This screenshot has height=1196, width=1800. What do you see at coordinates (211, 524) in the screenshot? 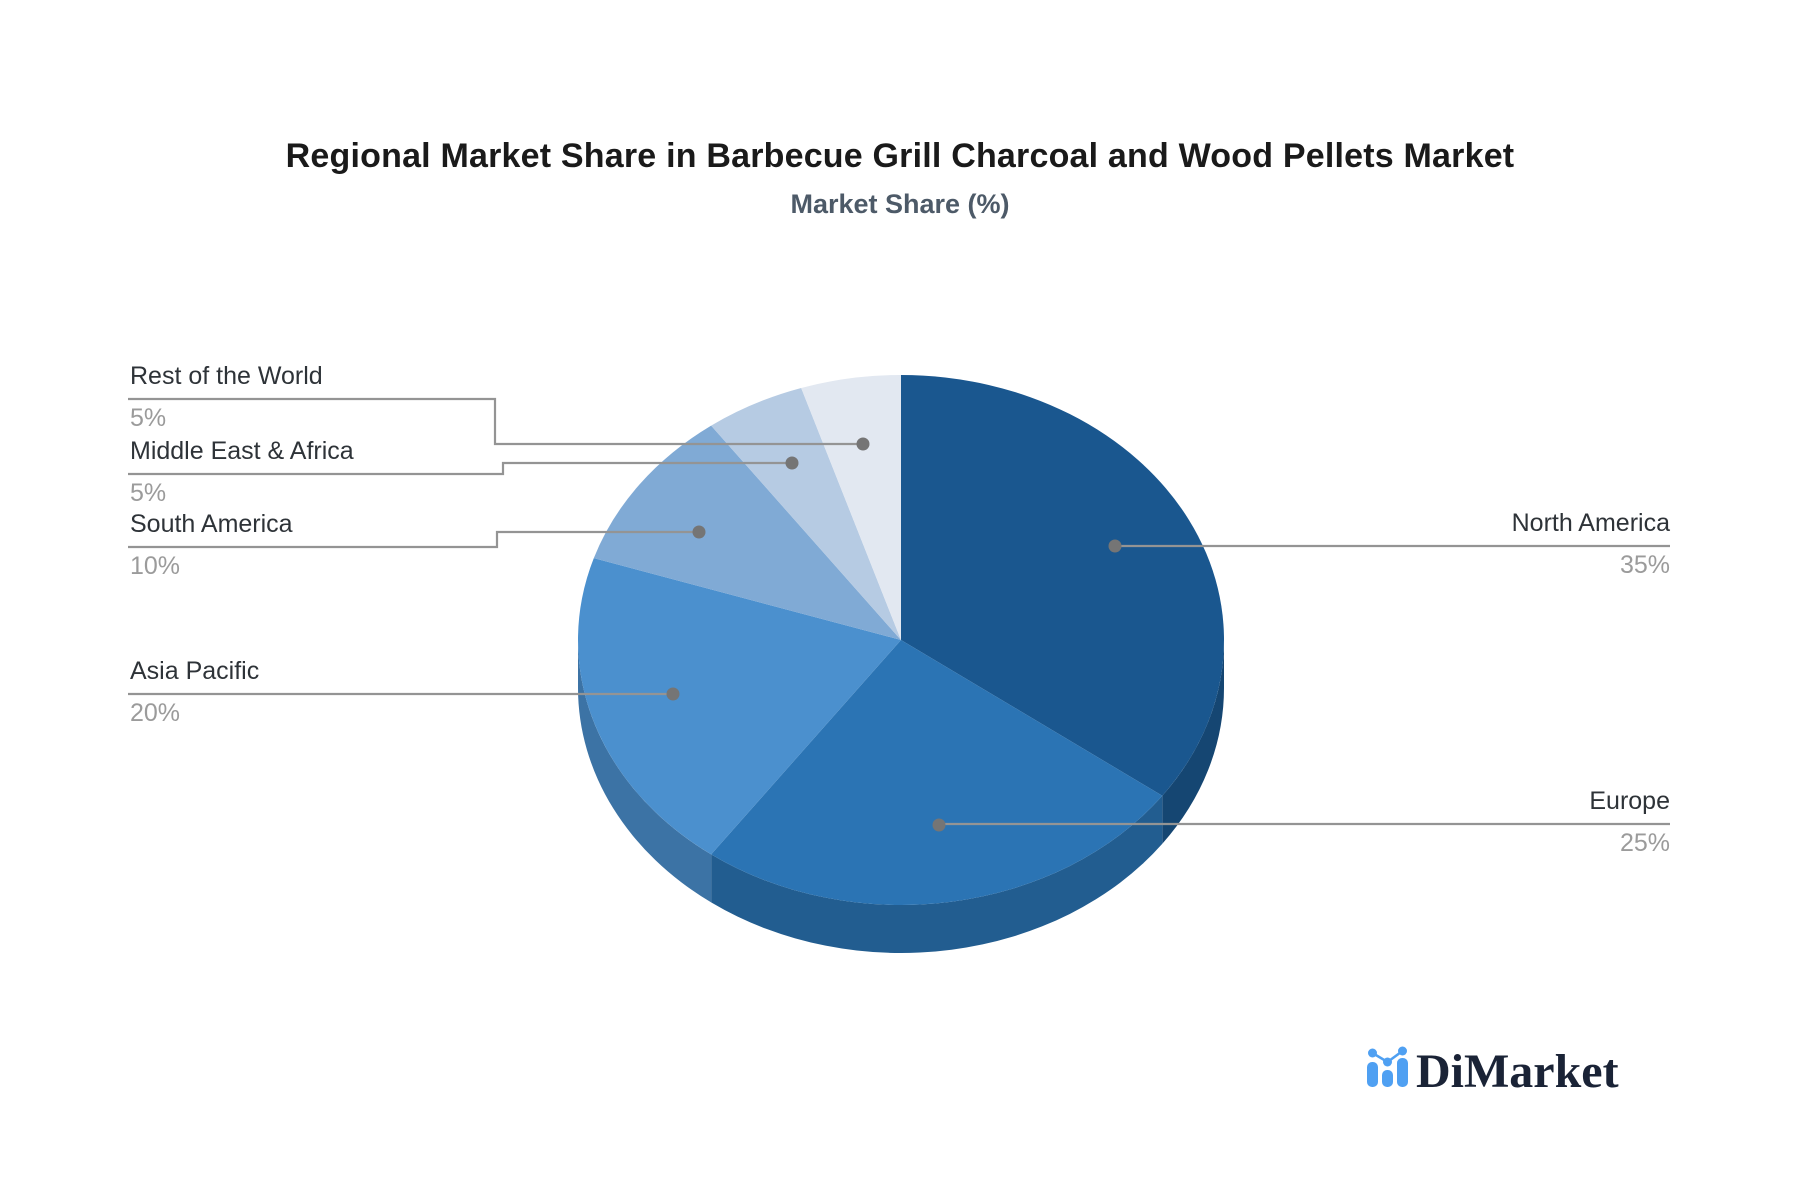
I see `slice-label: South America` at bounding box center [211, 524].